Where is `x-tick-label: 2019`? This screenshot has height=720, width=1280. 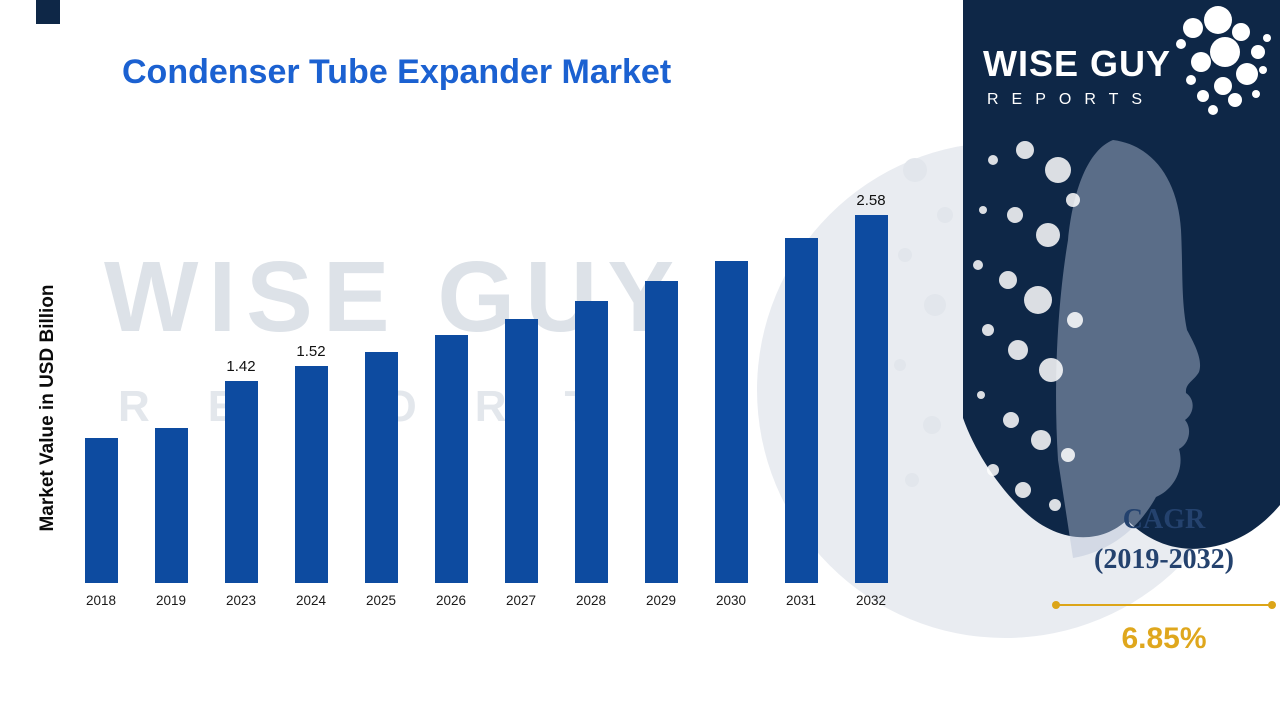
x-tick-label: 2019 is located at coordinates (171, 600).